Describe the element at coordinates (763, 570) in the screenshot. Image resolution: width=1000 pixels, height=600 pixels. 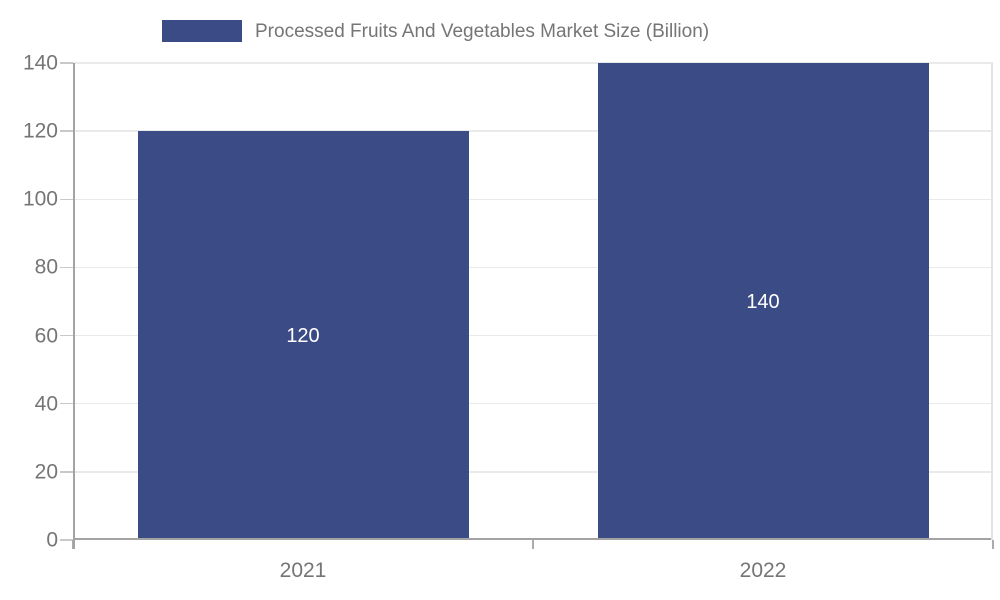
I see `x-tick-label: 2022` at that location.